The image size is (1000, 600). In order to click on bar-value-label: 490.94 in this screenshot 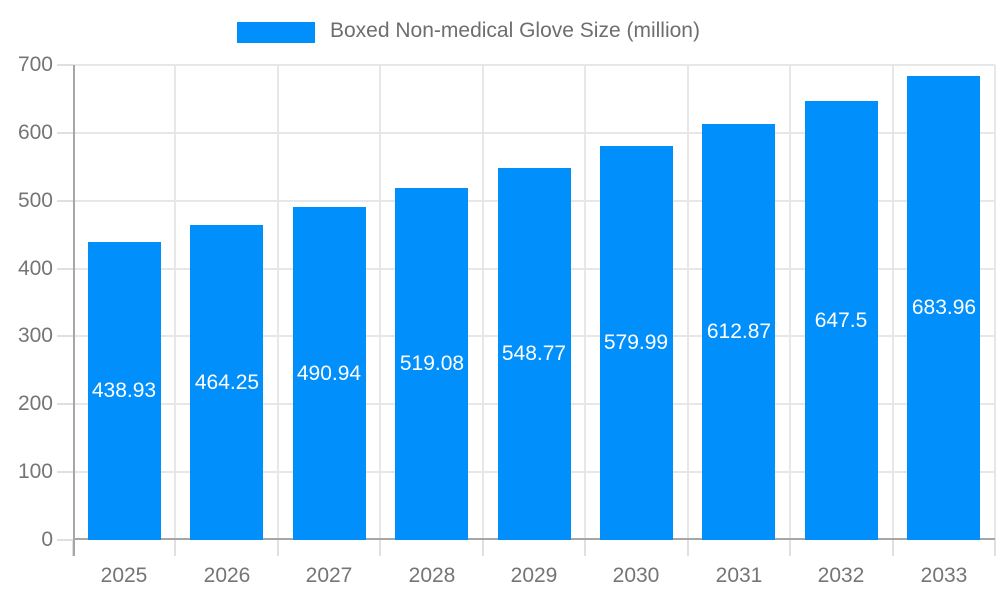, I will do `click(329, 373)`.